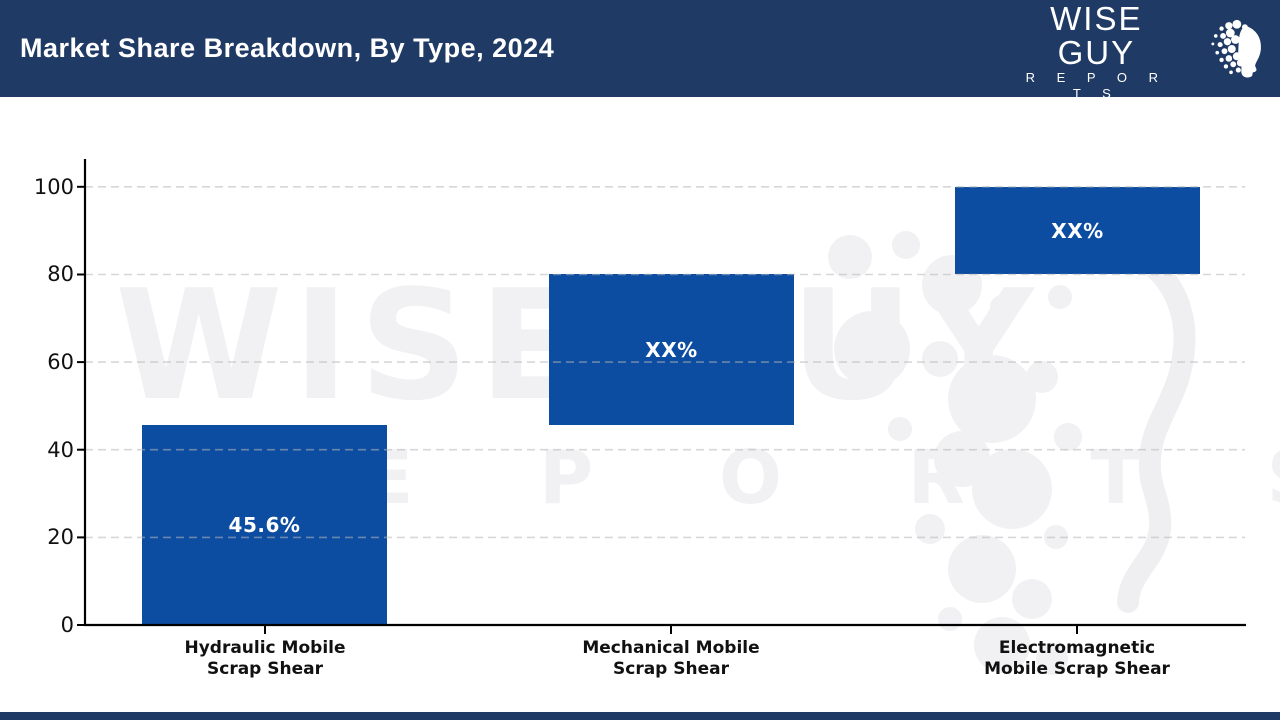 Image resolution: width=1280 pixels, height=720 pixels. I want to click on bar-hydraulic-mobile-scrap-shear: 45.6%, so click(264, 525).